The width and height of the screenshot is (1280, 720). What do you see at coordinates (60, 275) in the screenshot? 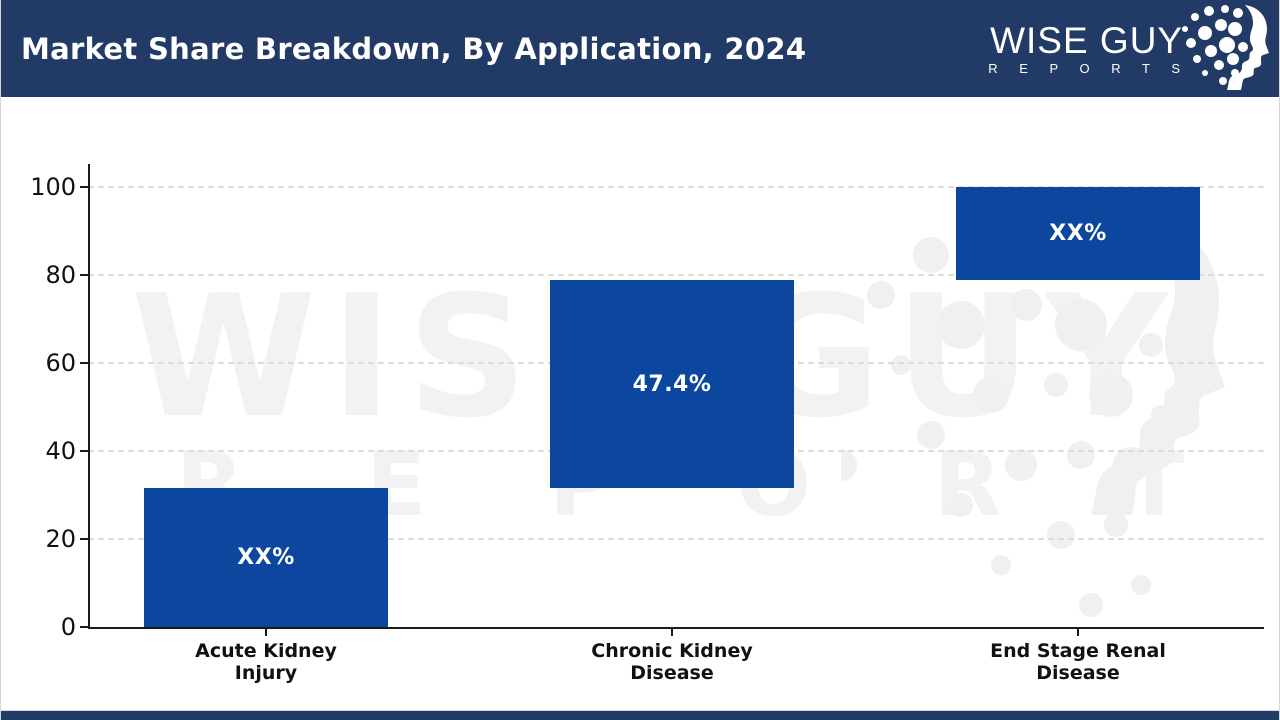
I see `y-tick-label-80: 80` at bounding box center [60, 275].